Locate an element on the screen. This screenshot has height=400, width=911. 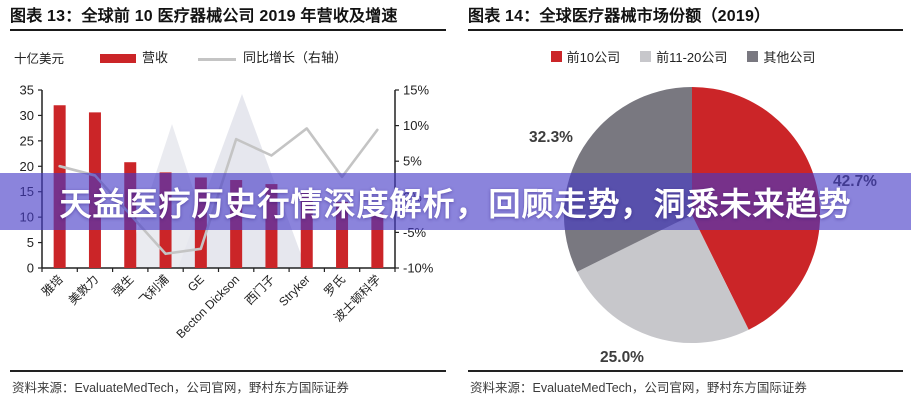
right-axis-tick-label: 5% is located at coordinates (412, 161).